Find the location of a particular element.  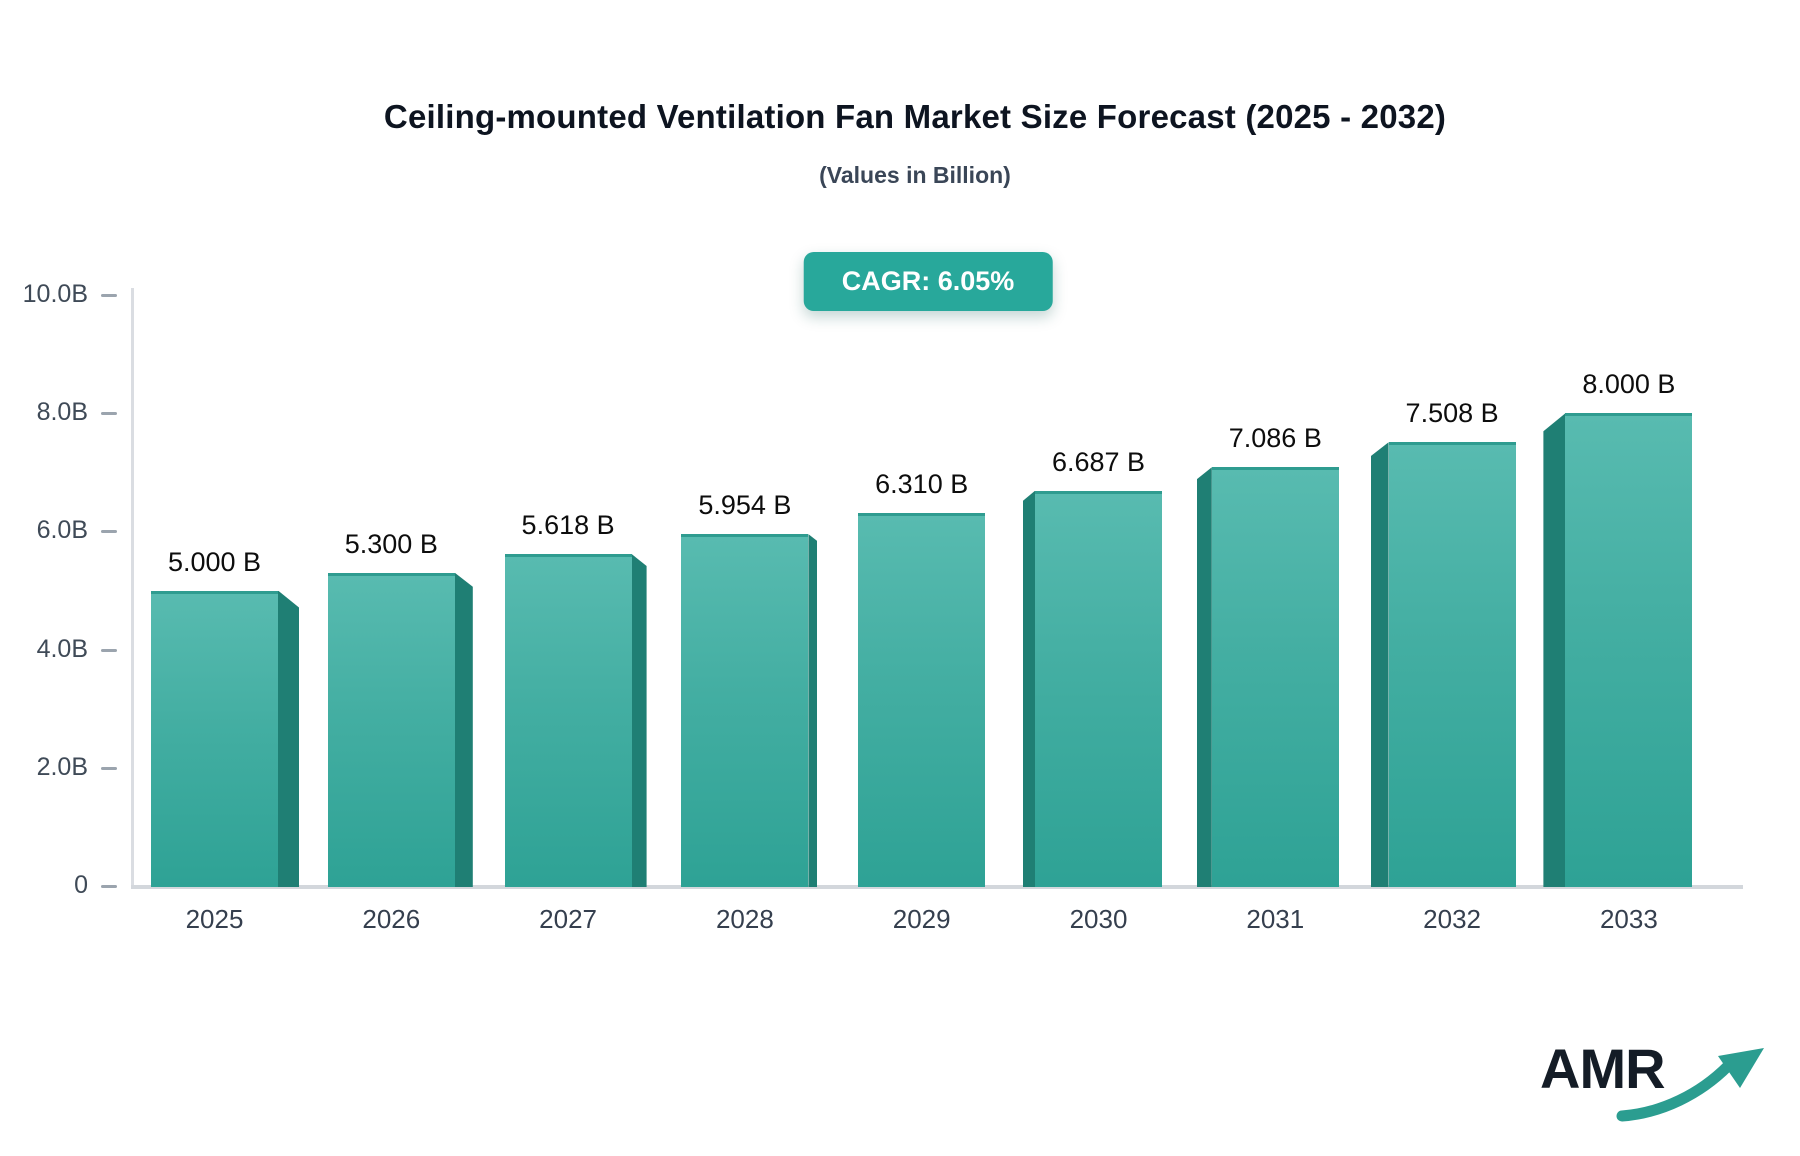

x-axis-label-2026: 2026 is located at coordinates (391, 918).